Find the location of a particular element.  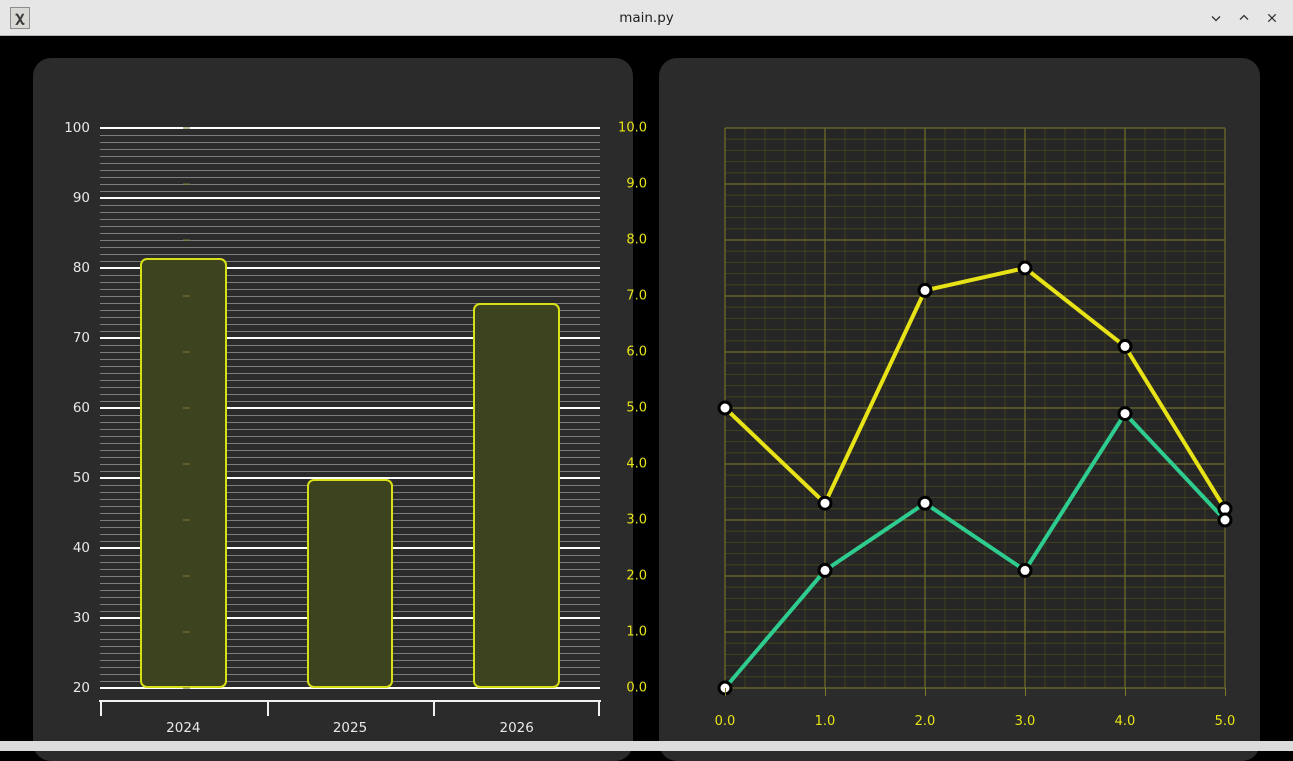

window-left-edge is located at coordinates (2, 393).